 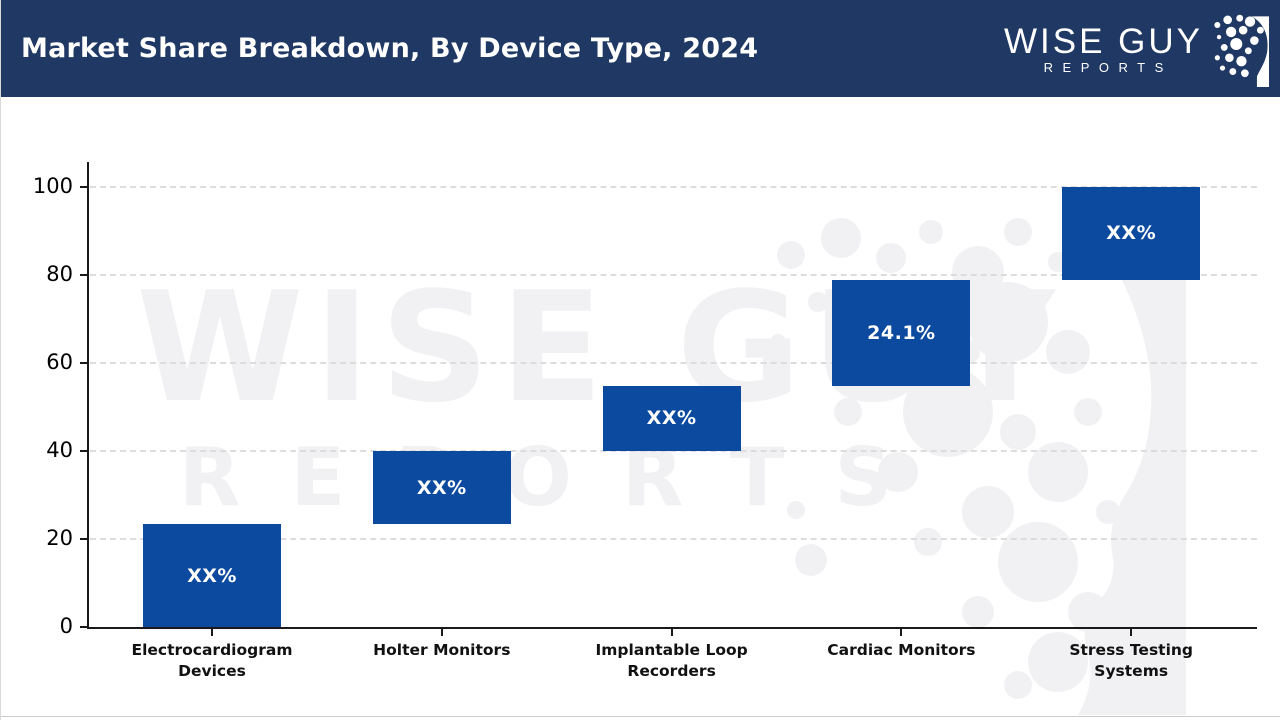 What do you see at coordinates (59, 538) in the screenshot?
I see `y-tick-label: 20` at bounding box center [59, 538].